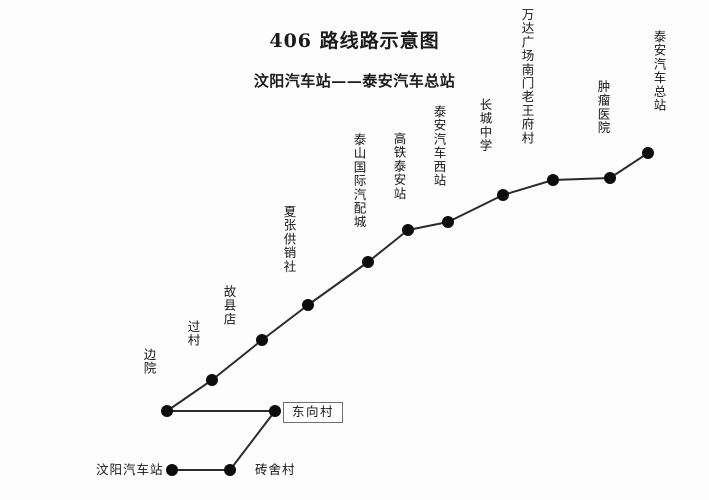  Describe the element at coordinates (149, 362) in the screenshot. I see `station-label: 边院` at that location.